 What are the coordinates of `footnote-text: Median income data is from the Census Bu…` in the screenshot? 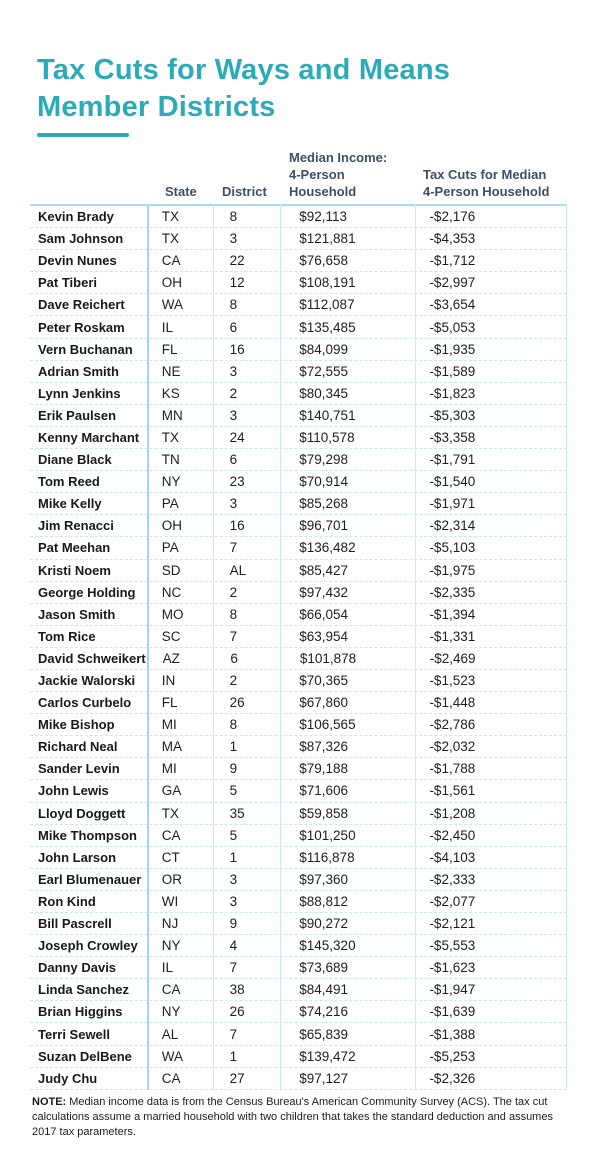 It's located at (292, 1117).